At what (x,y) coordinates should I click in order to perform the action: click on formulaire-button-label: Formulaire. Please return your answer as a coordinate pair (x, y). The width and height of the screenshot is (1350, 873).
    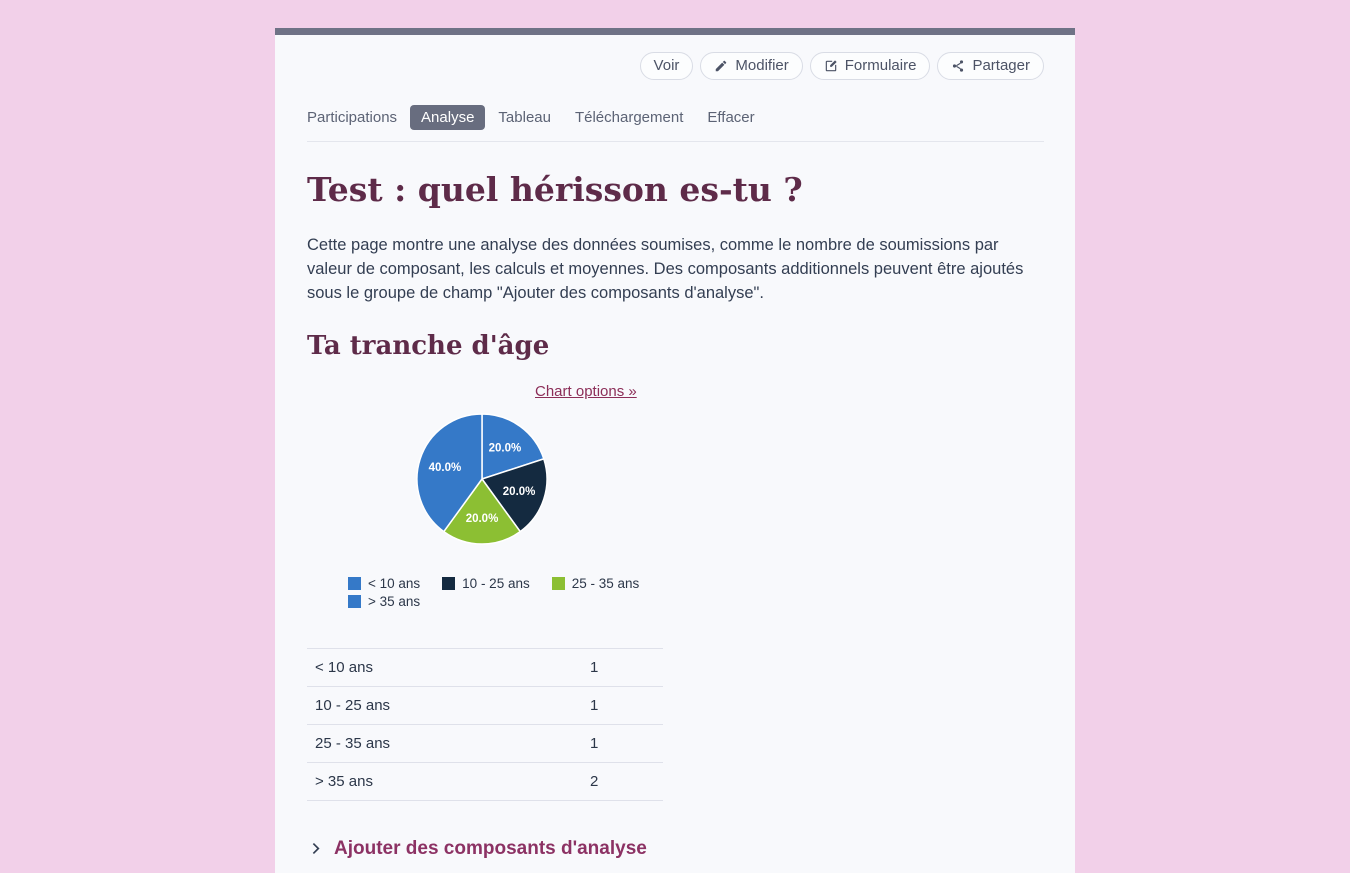
    Looking at the image, I should click on (880, 65).